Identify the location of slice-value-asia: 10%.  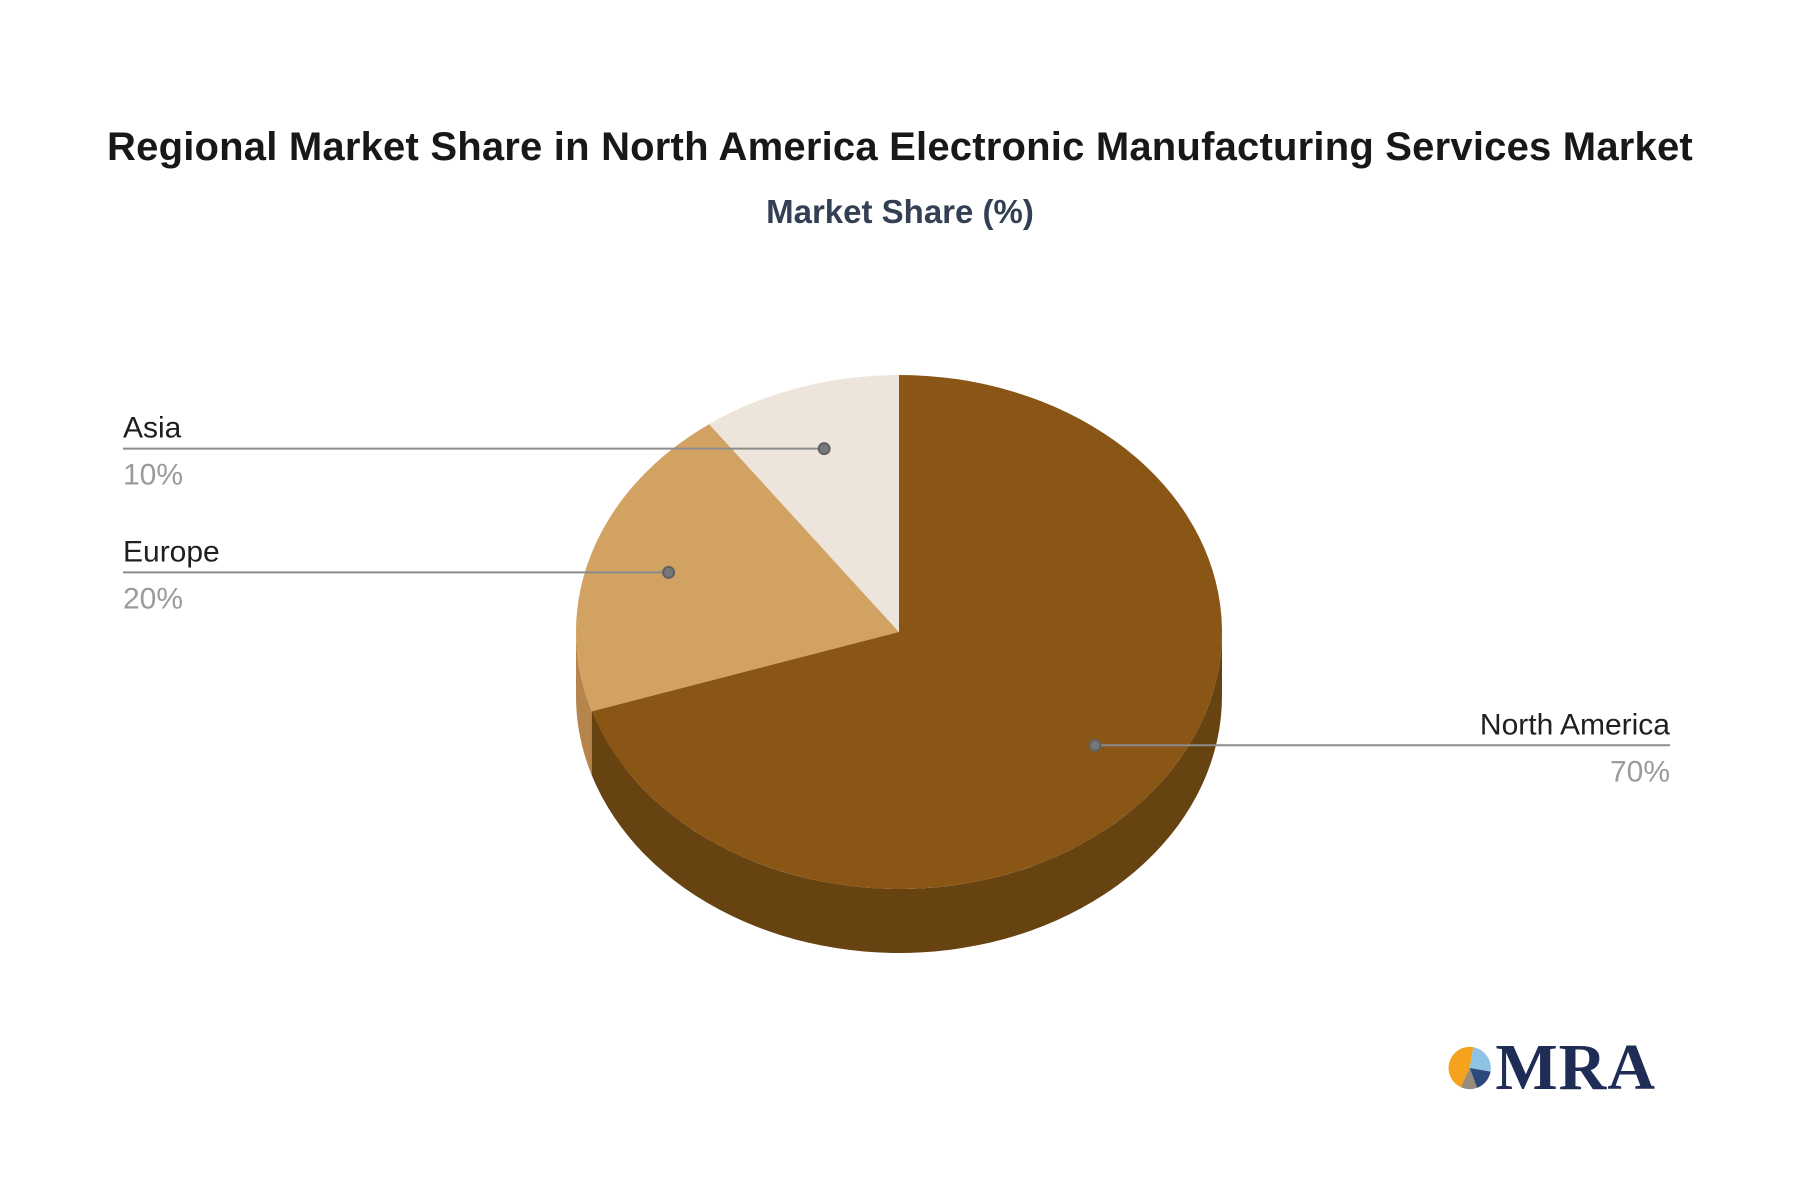
(153, 475).